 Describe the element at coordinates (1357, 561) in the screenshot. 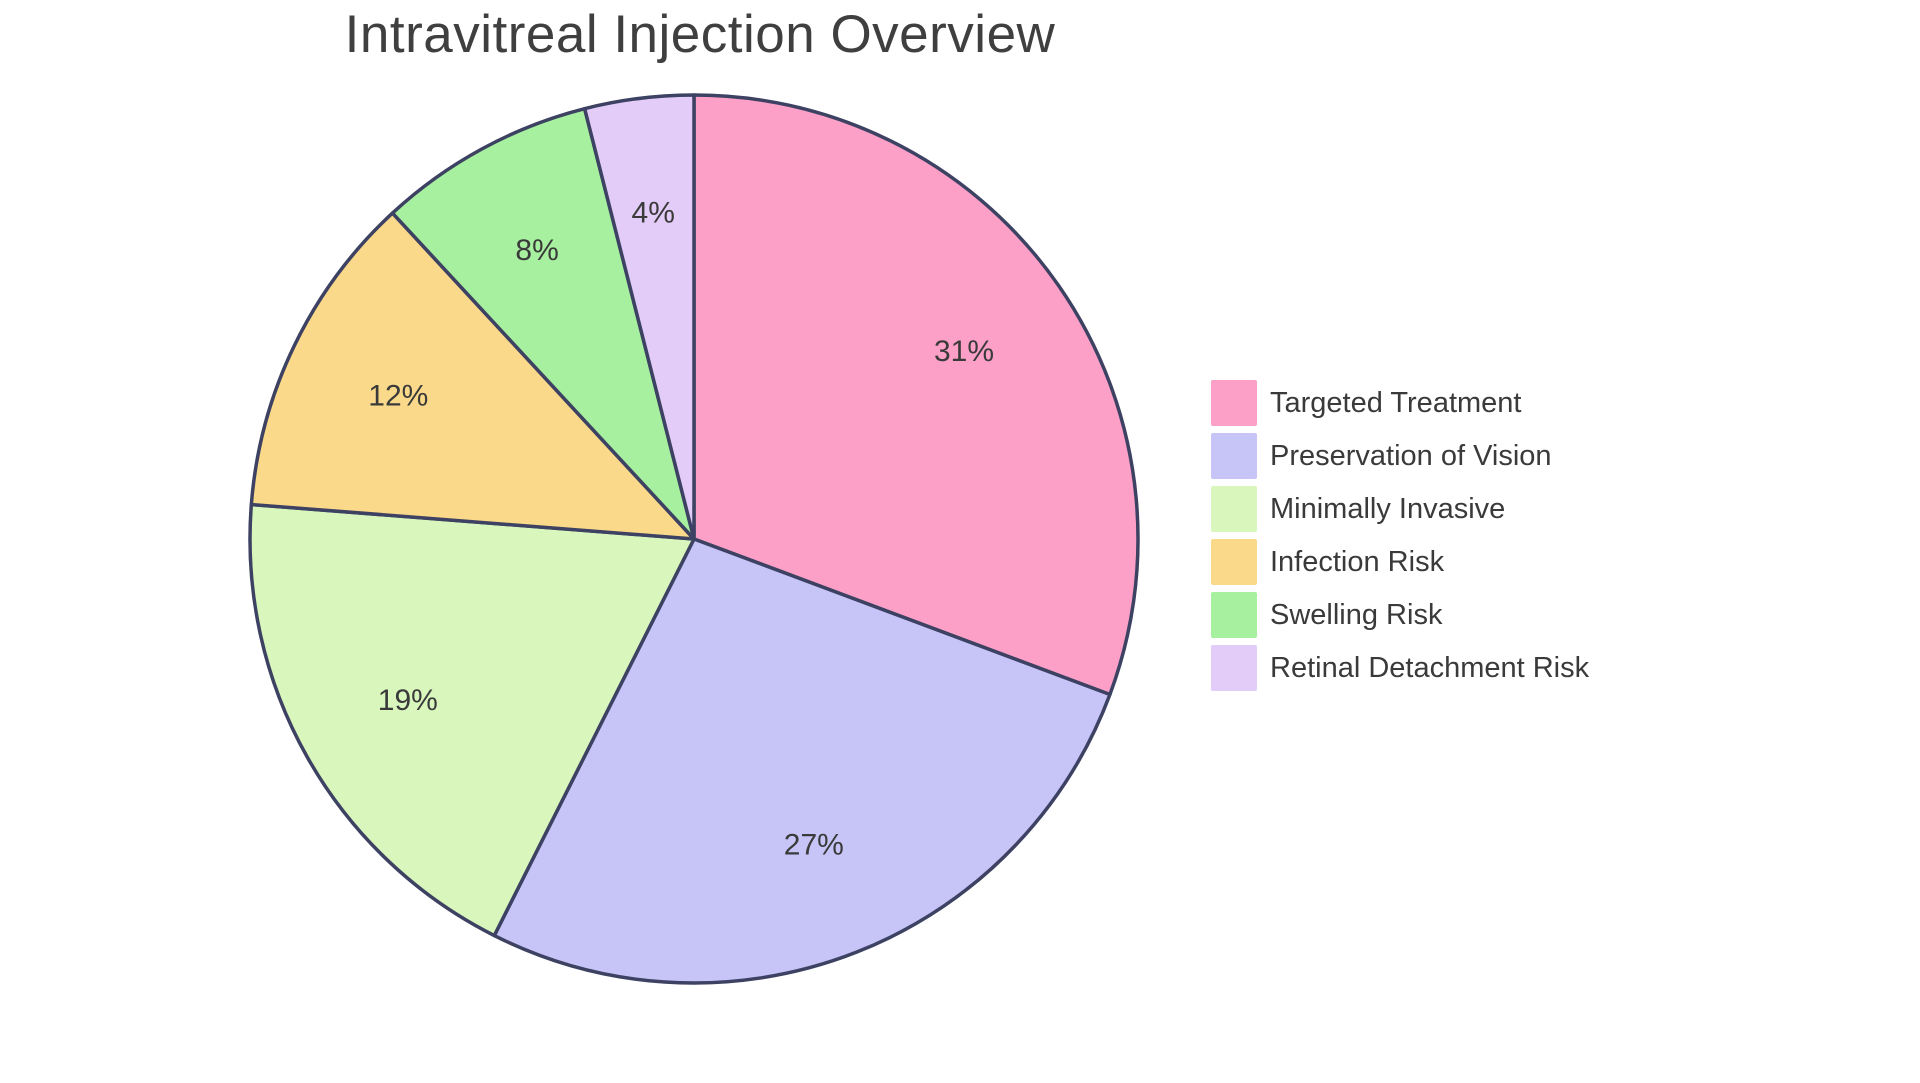

I see `legend-label: Infection Risk` at that location.